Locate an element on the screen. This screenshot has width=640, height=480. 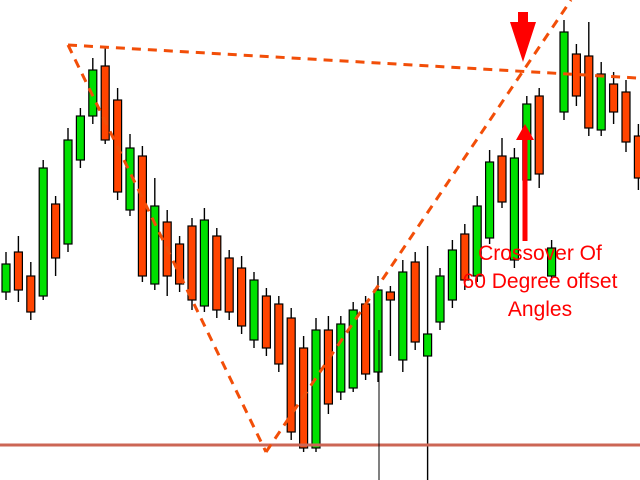
upper-resistance-angle is located at coordinates (352, 61).